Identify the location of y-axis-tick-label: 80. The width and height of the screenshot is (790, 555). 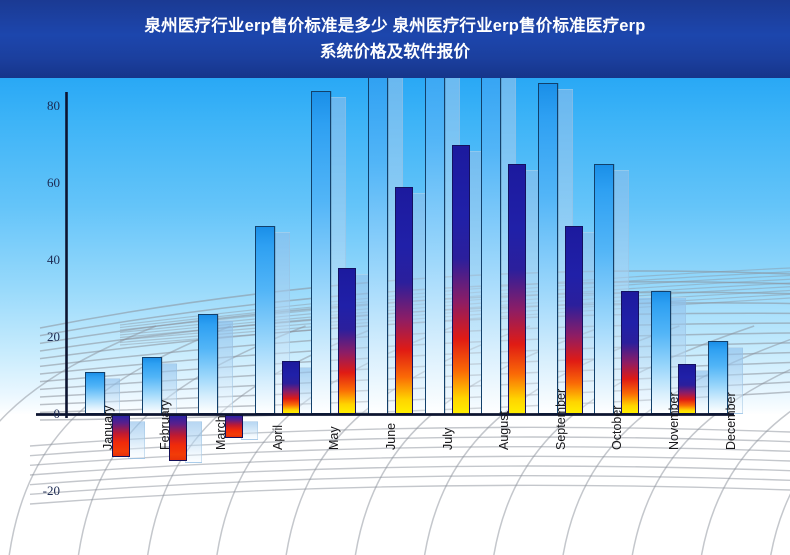
(53, 105).